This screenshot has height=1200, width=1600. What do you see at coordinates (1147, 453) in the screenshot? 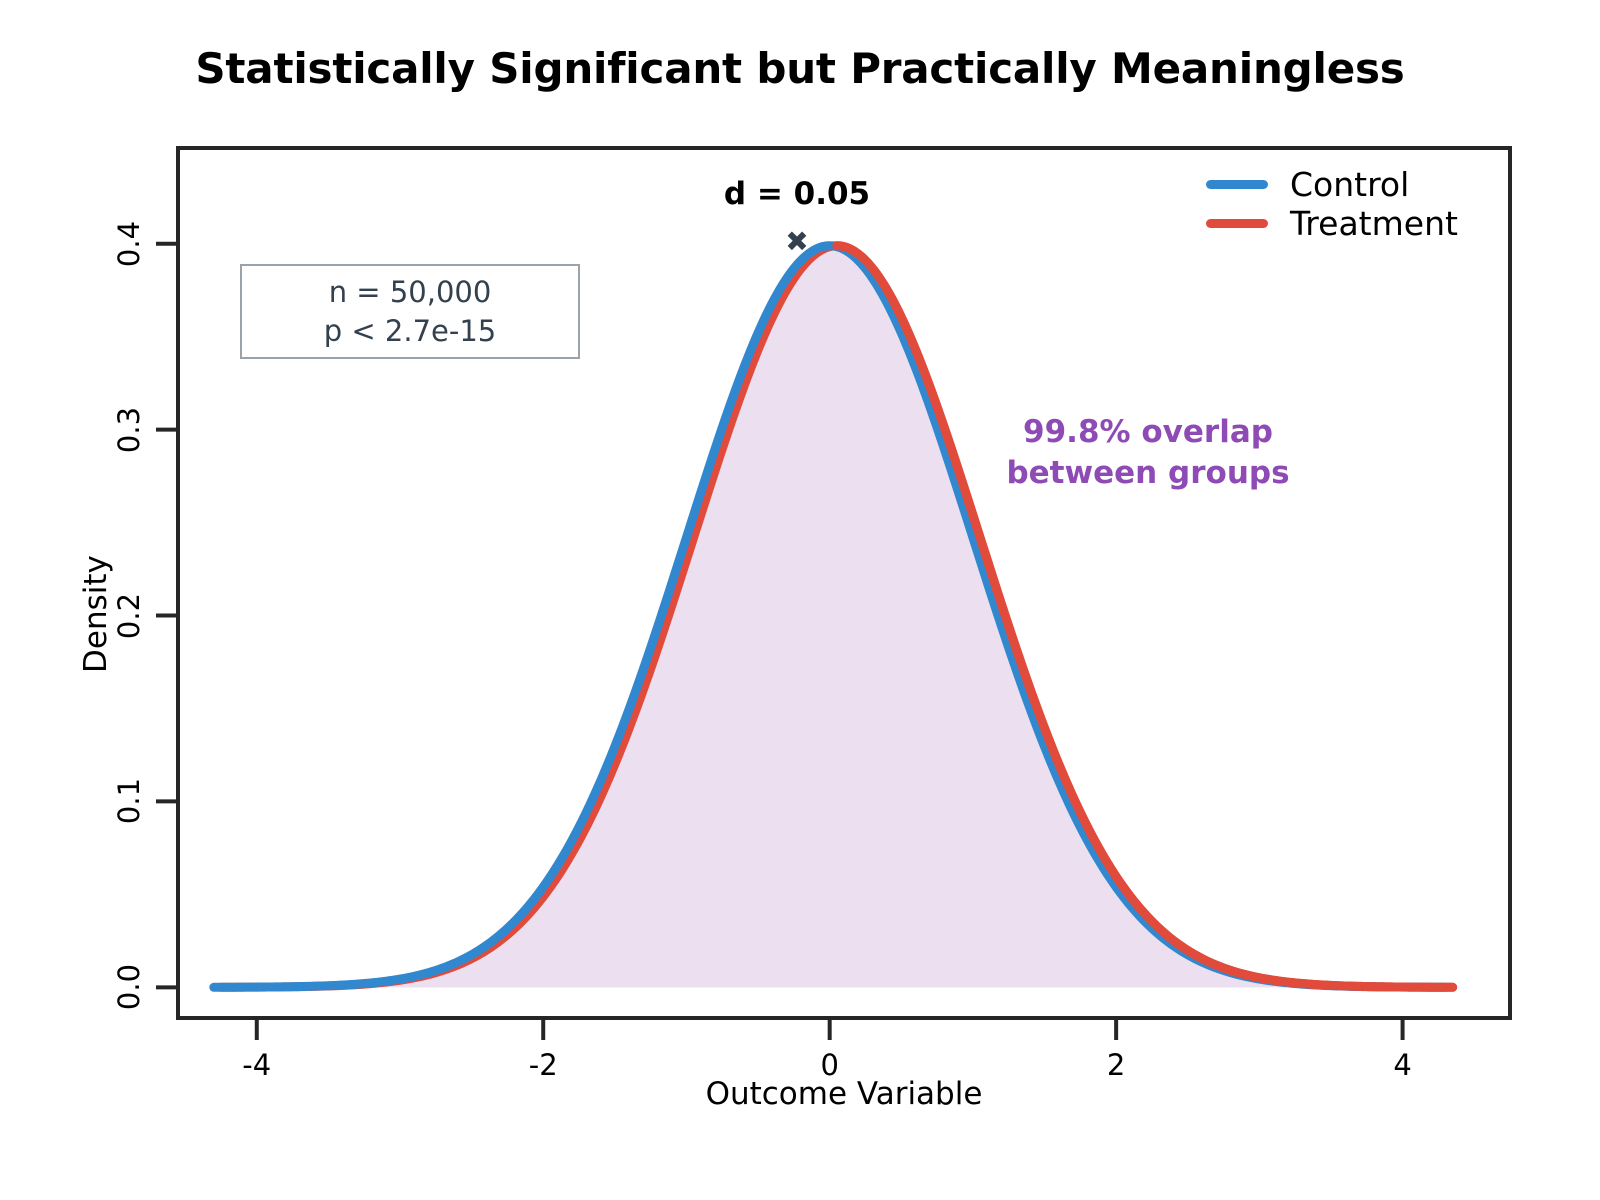
I see `overlap-annotation: 99.8% overlap between groups` at bounding box center [1147, 453].